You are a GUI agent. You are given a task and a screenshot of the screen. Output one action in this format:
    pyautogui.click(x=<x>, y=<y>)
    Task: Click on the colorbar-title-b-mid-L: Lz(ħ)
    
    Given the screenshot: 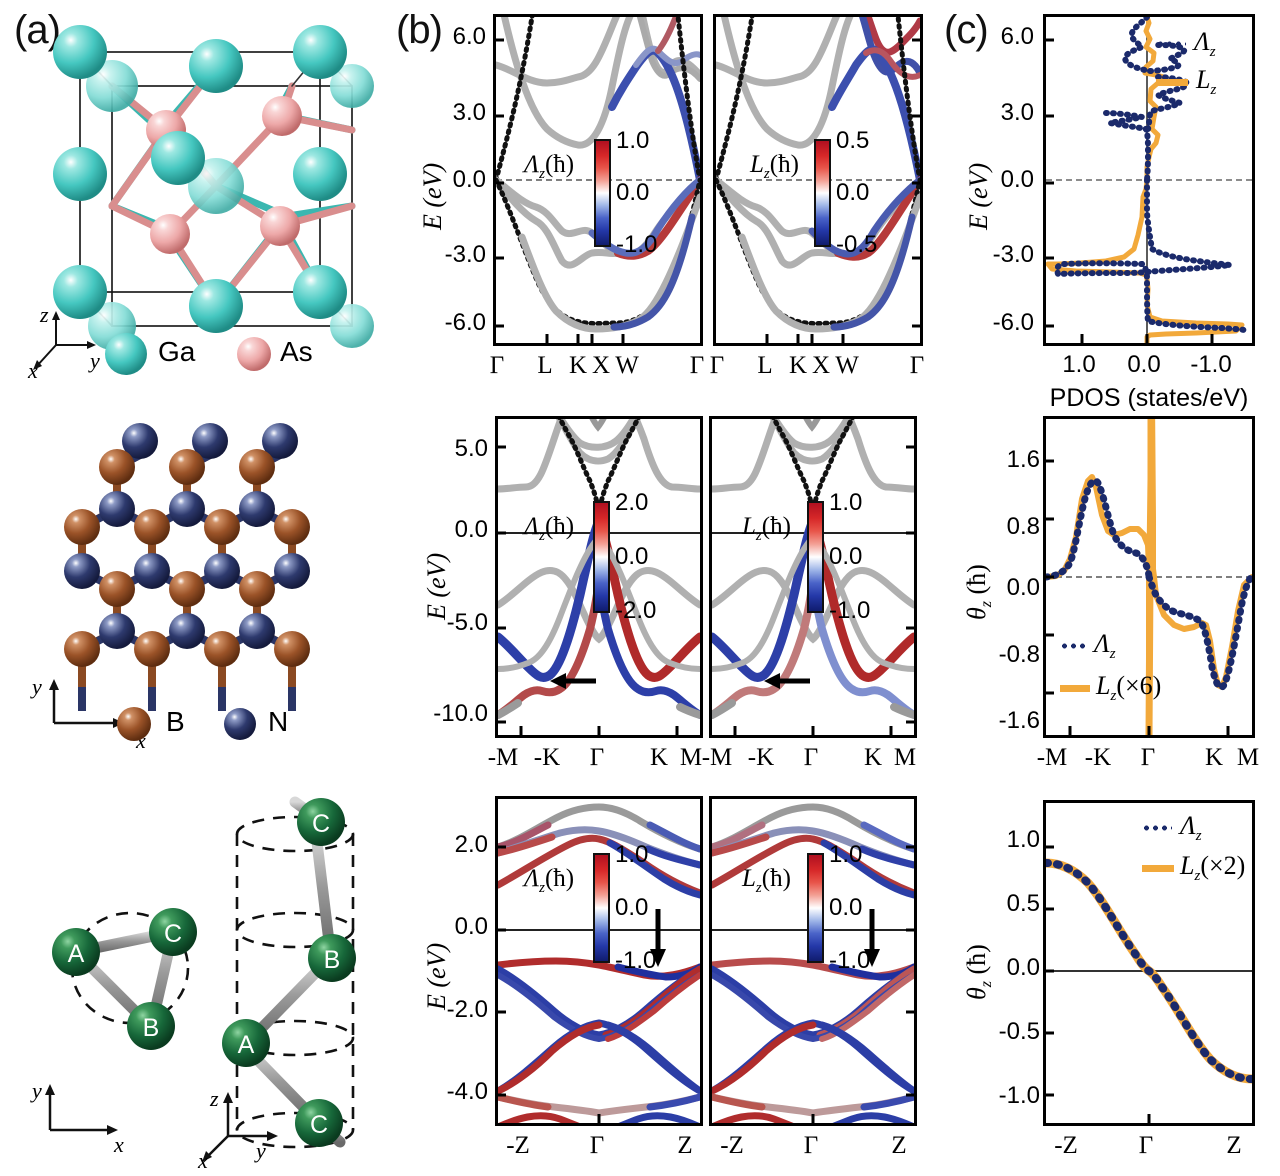 What is the action you would take?
    pyautogui.click(x=766, y=529)
    